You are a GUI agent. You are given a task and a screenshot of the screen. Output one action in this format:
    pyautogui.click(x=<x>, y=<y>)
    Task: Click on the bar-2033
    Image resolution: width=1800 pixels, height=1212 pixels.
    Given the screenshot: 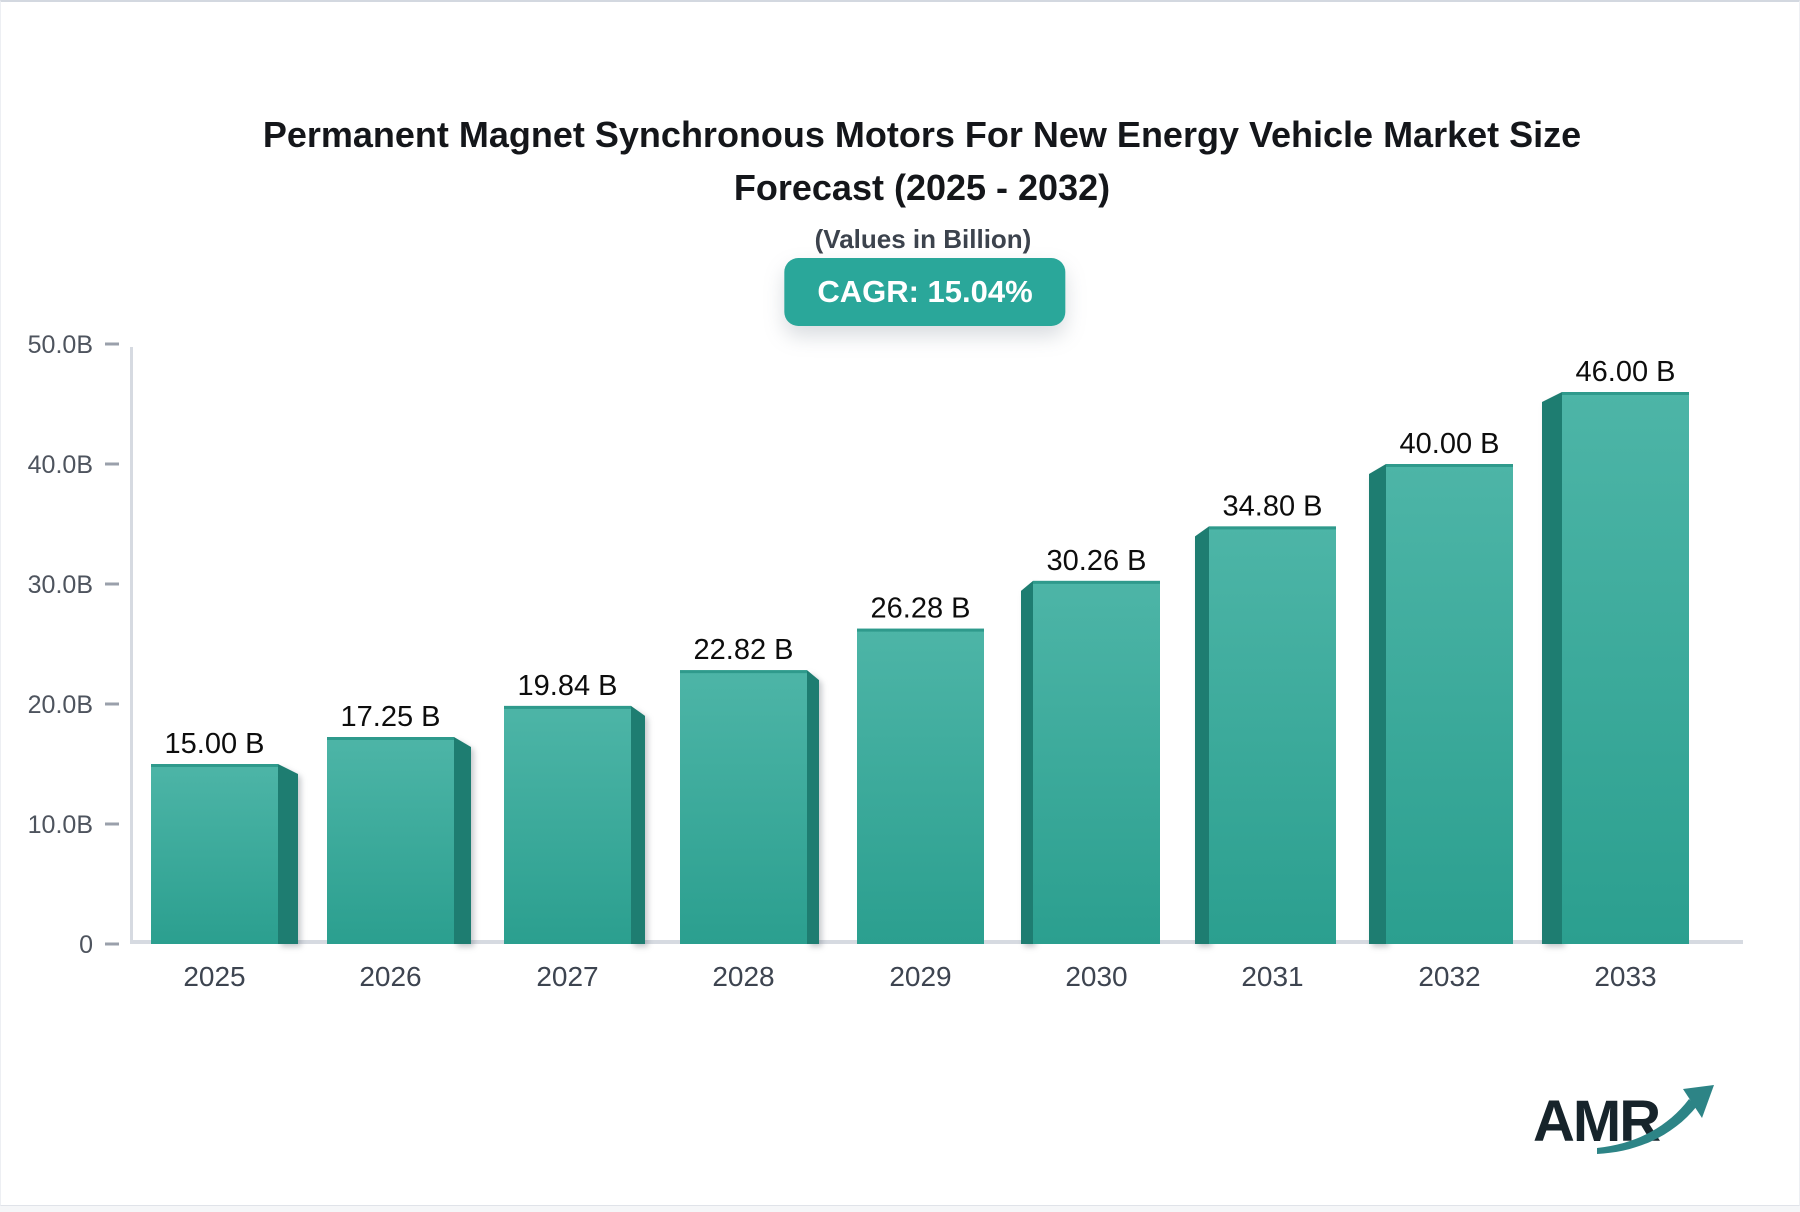 What is the action you would take?
    pyautogui.click(x=1615, y=668)
    